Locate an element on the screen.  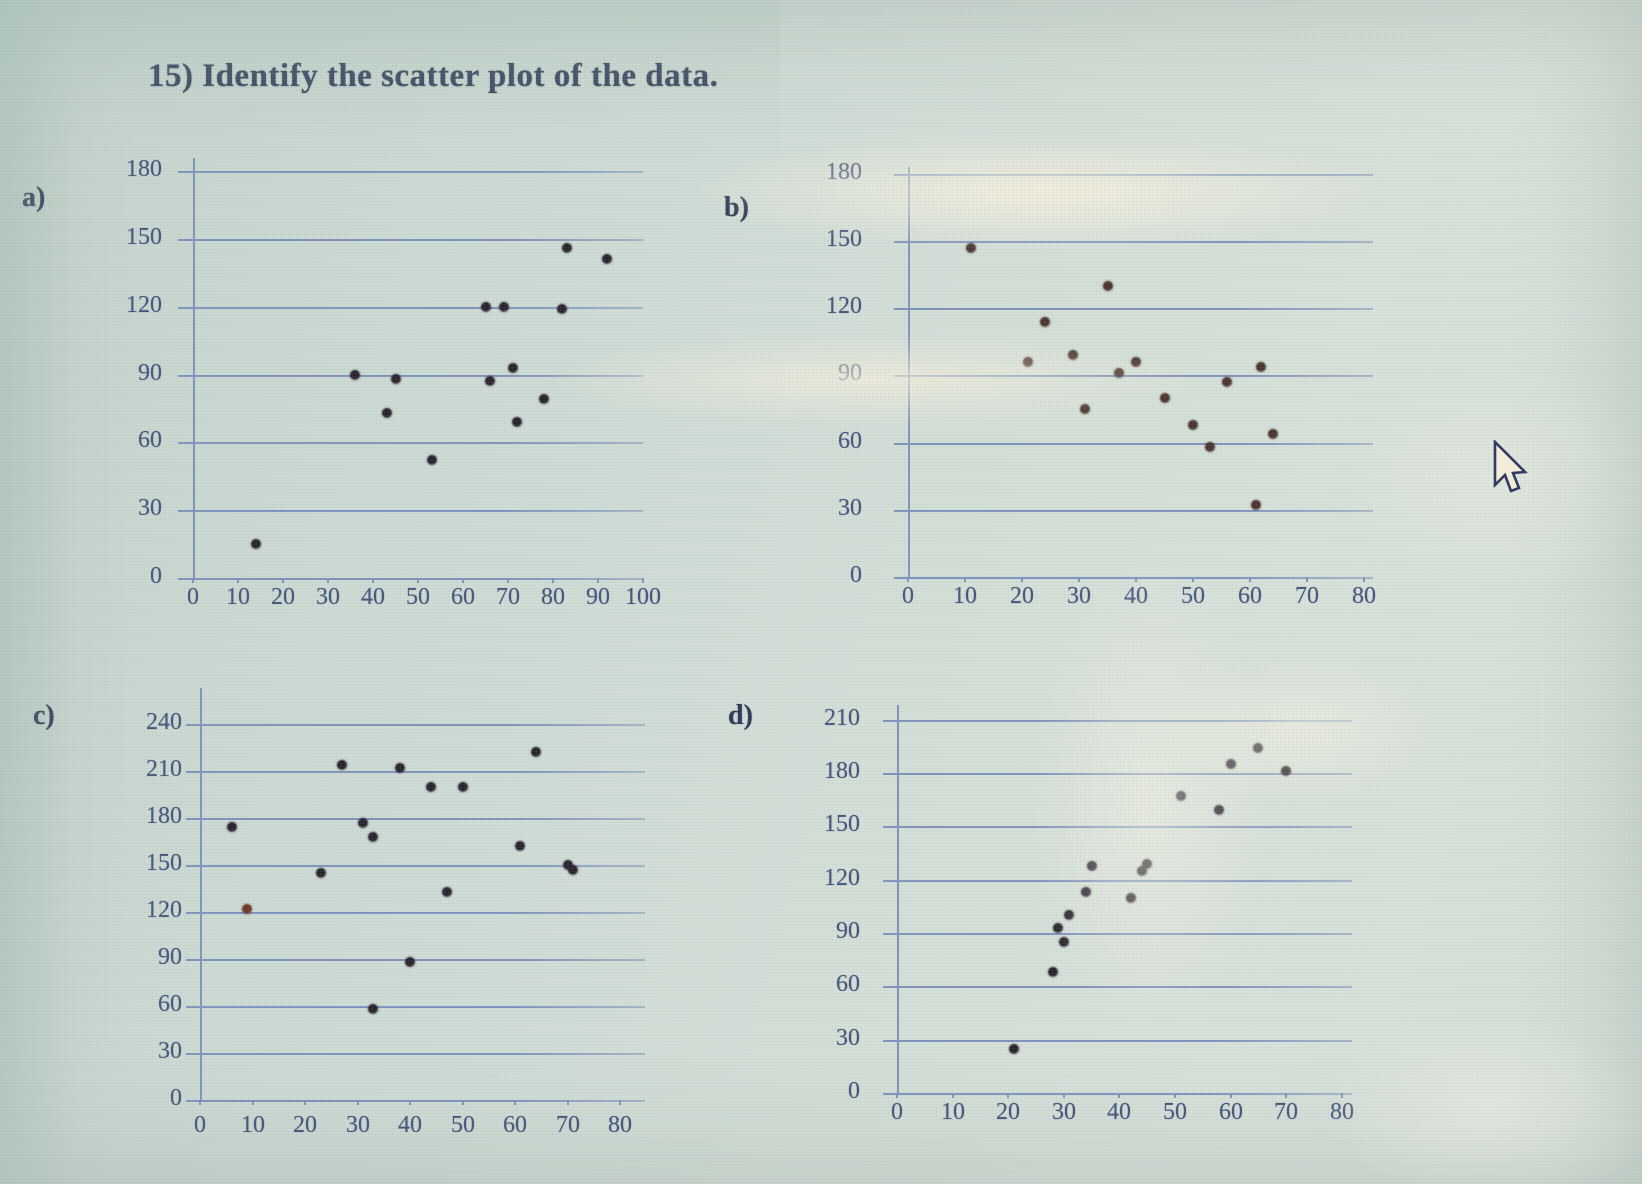
plot-d-letter: d) is located at coordinates (740, 715).